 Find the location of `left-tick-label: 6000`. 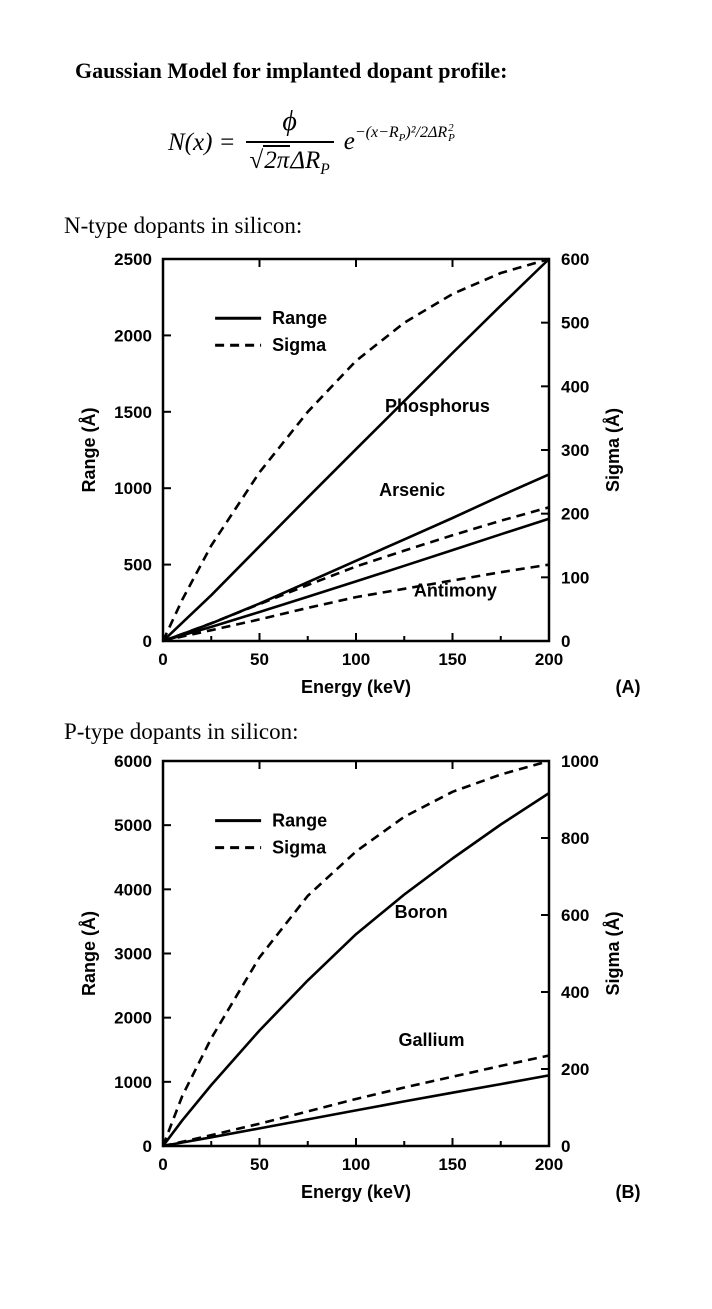

left-tick-label: 6000 is located at coordinates (133, 761).